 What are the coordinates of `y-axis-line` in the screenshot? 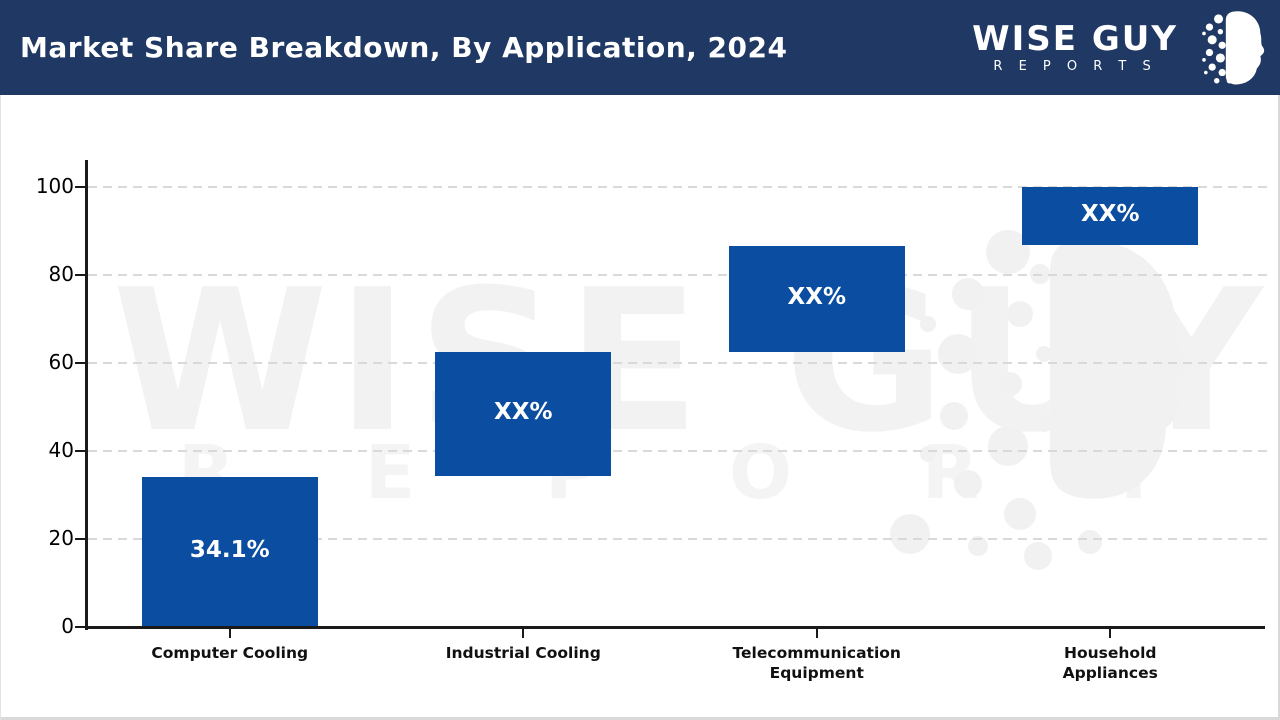 It's located at (86, 395).